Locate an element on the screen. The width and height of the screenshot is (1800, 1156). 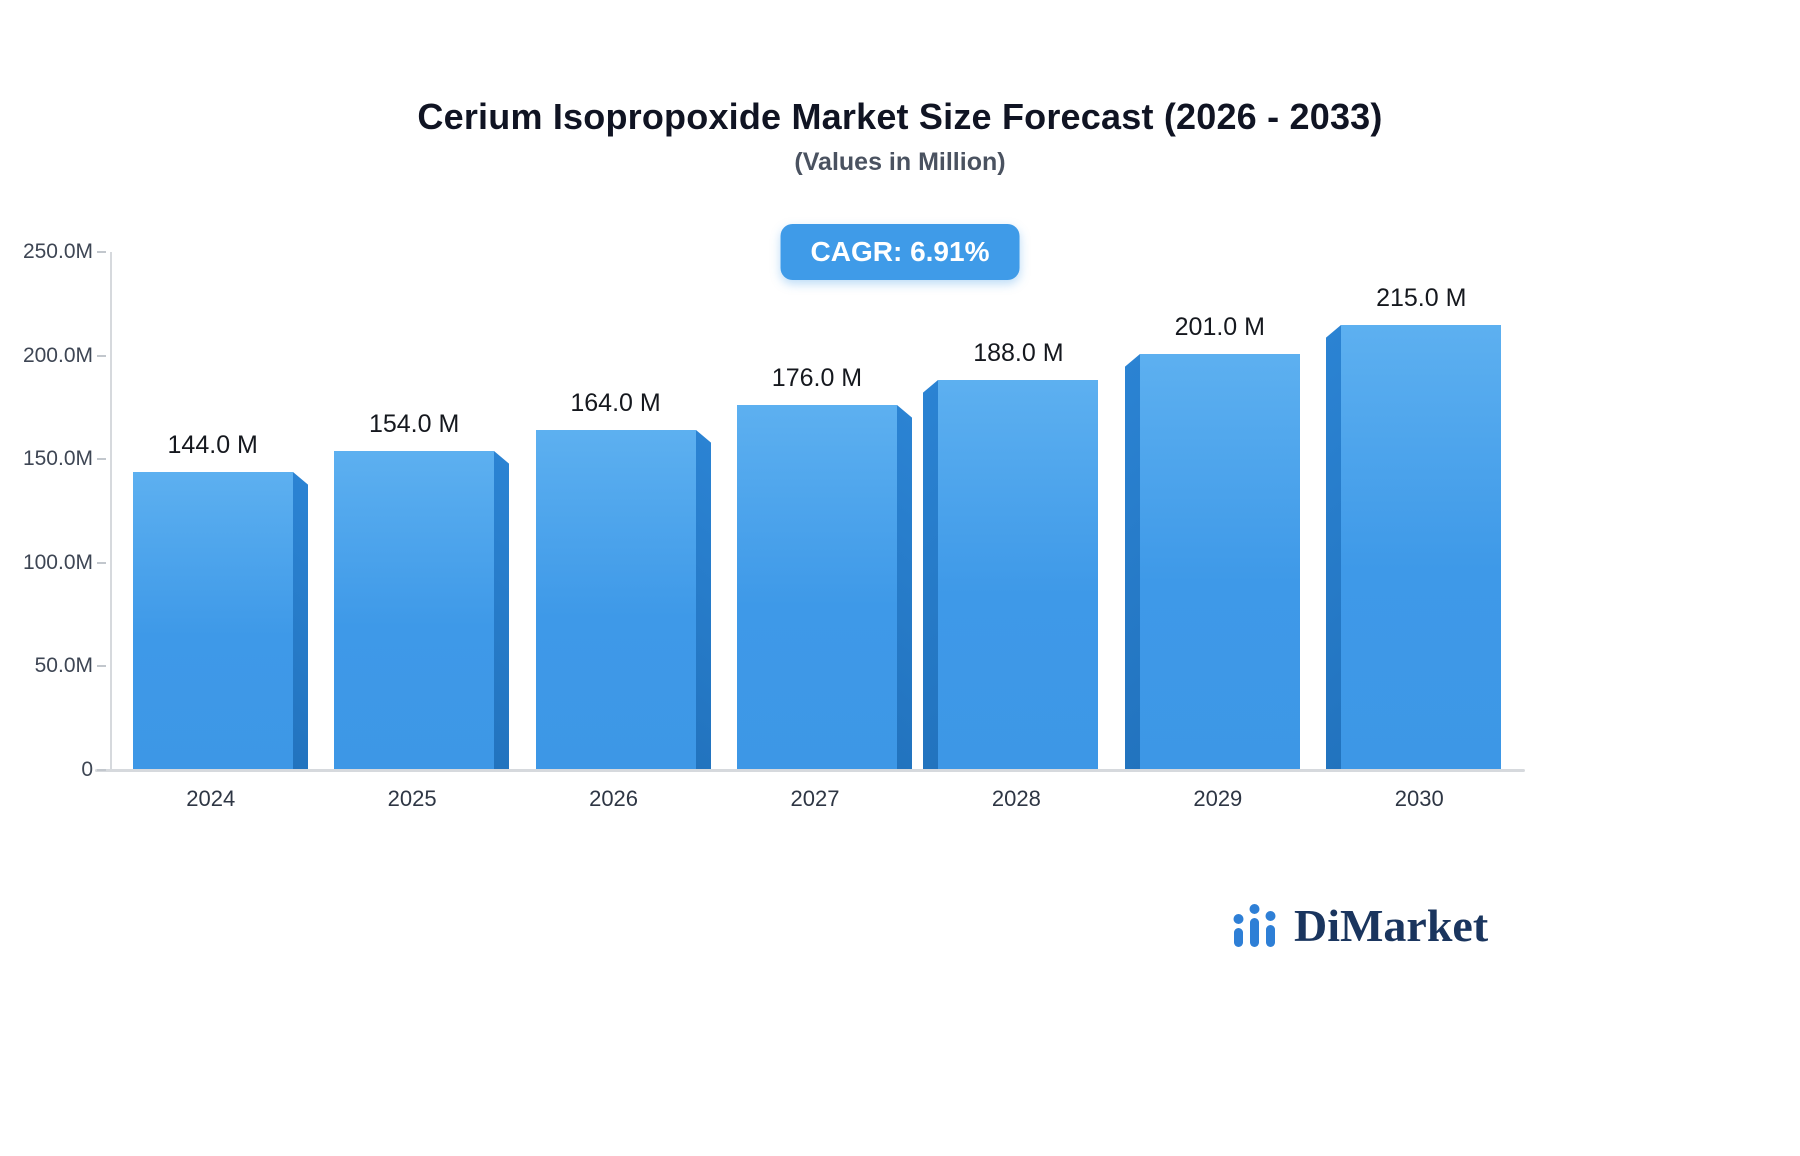
logo: DiMarket is located at coordinates (1358, 925).